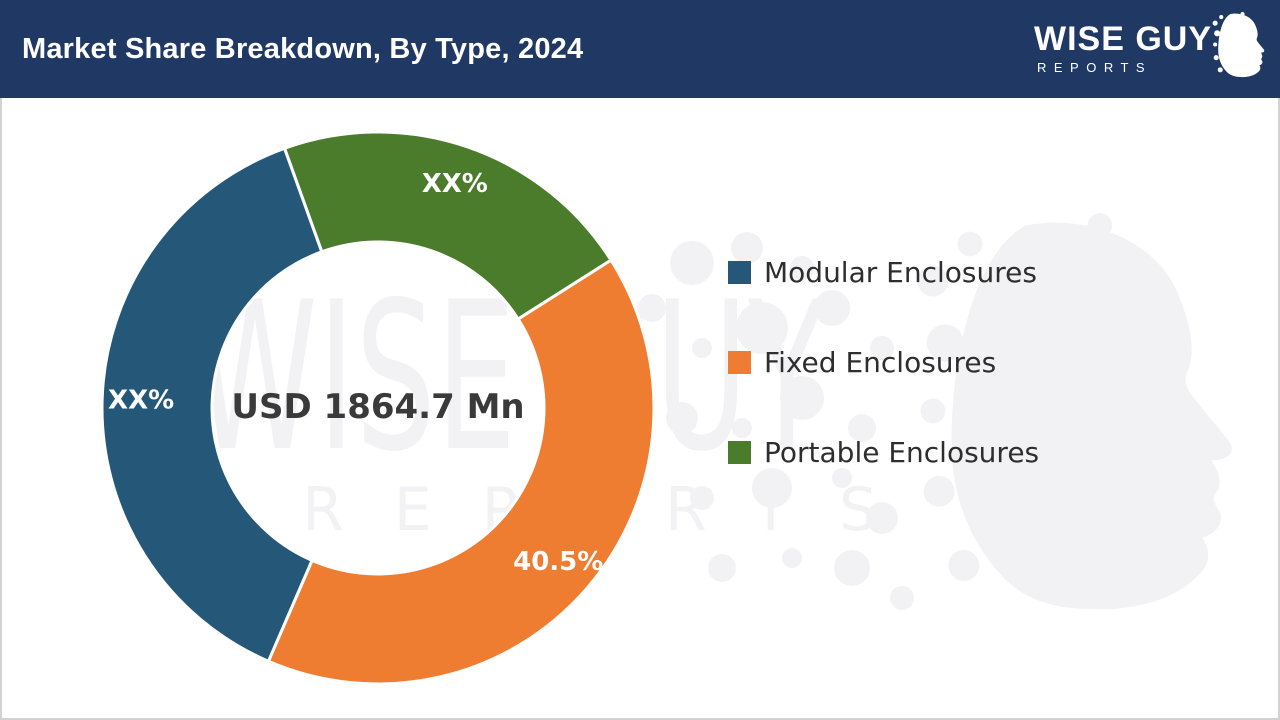 Image resolution: width=1280 pixels, height=720 pixels. What do you see at coordinates (1238, 45) in the screenshot?
I see `brand-face-icon` at bounding box center [1238, 45].